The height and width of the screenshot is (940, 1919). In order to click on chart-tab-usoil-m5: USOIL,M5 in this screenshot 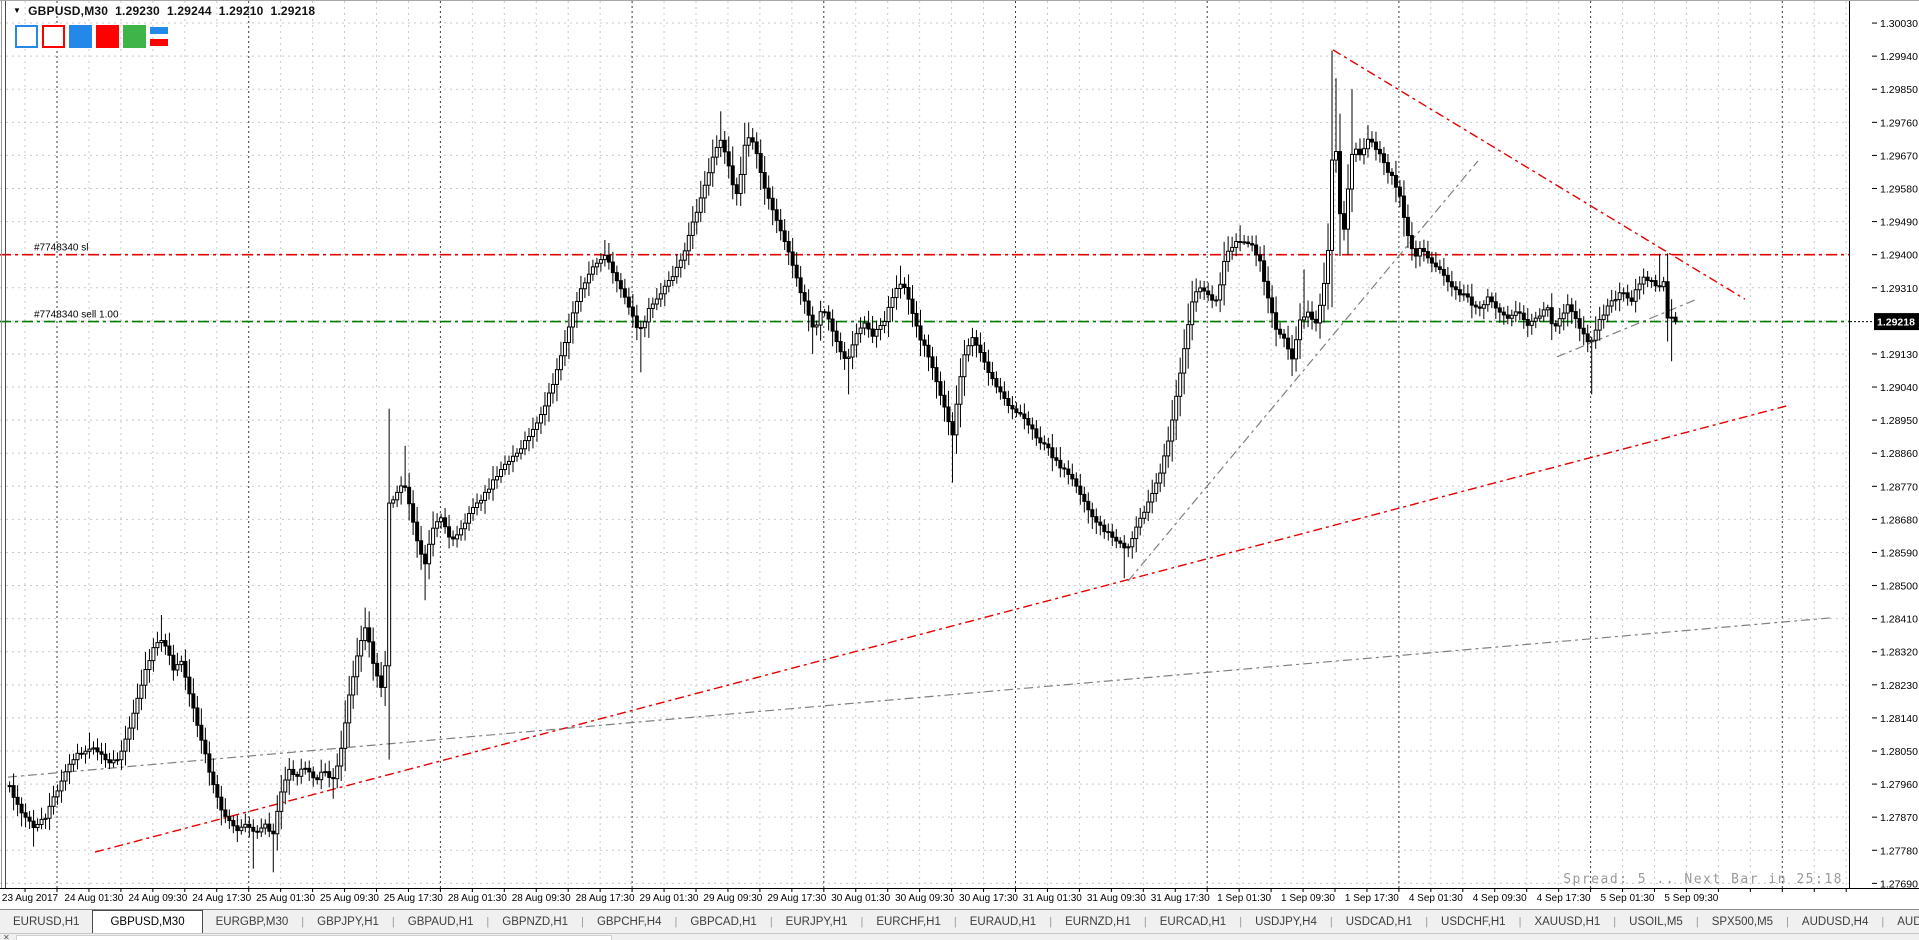, I will do `click(1656, 922)`.